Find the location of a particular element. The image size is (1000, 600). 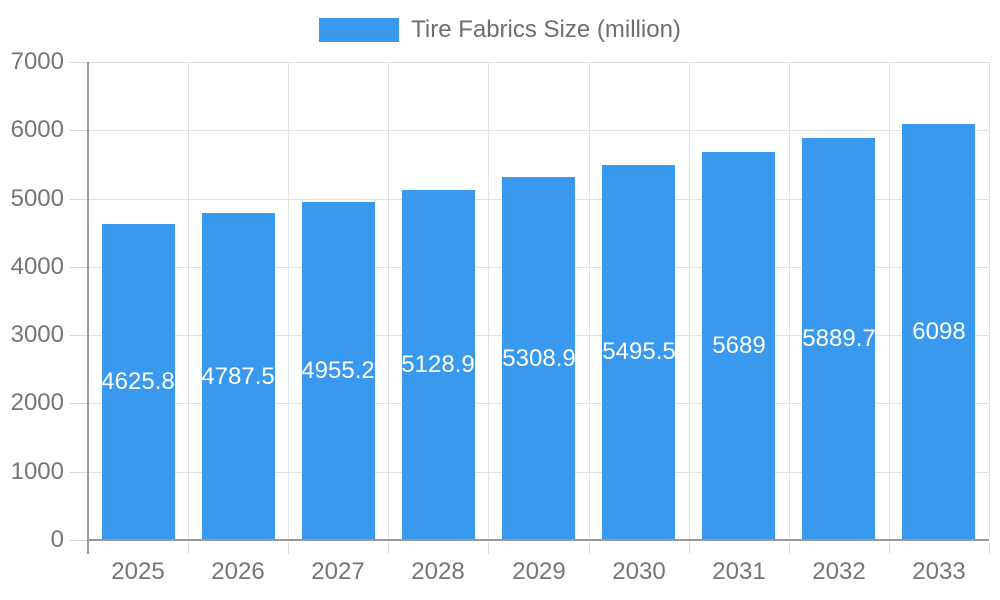

bar-value-label: 4787.5 is located at coordinates (238, 376).